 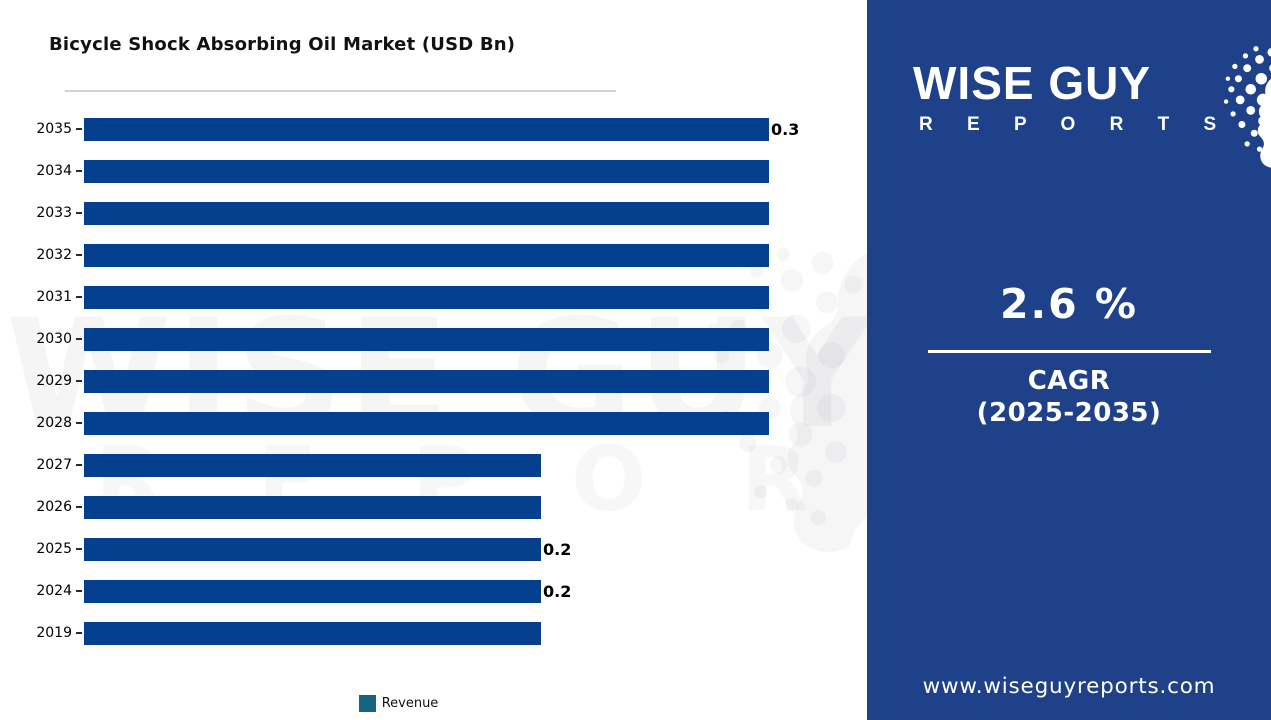 I want to click on bar-row: 2031, so click(x=433, y=297).